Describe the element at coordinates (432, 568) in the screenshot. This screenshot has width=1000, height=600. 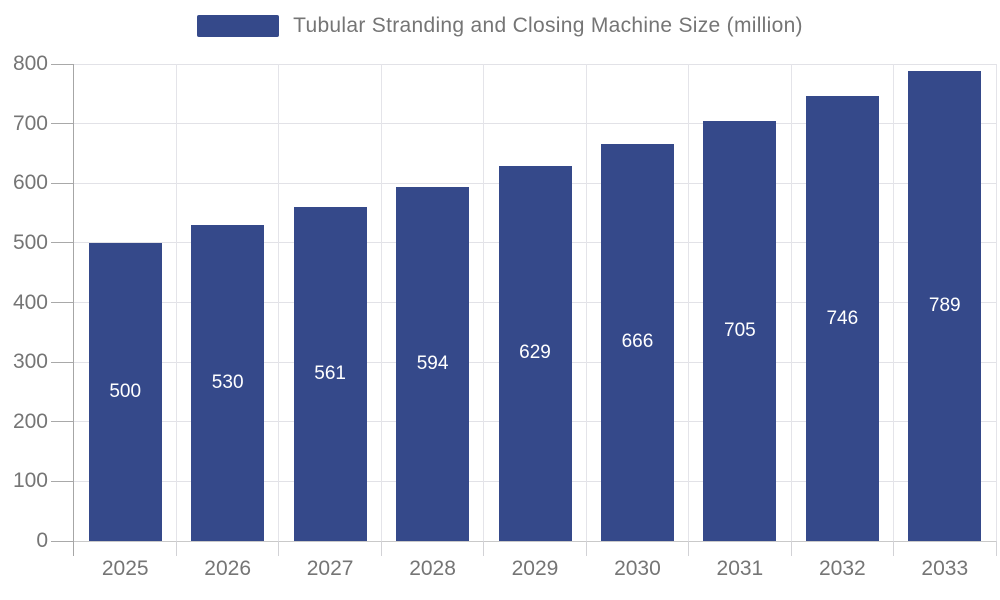
I see `x-axis-label: 2028` at that location.